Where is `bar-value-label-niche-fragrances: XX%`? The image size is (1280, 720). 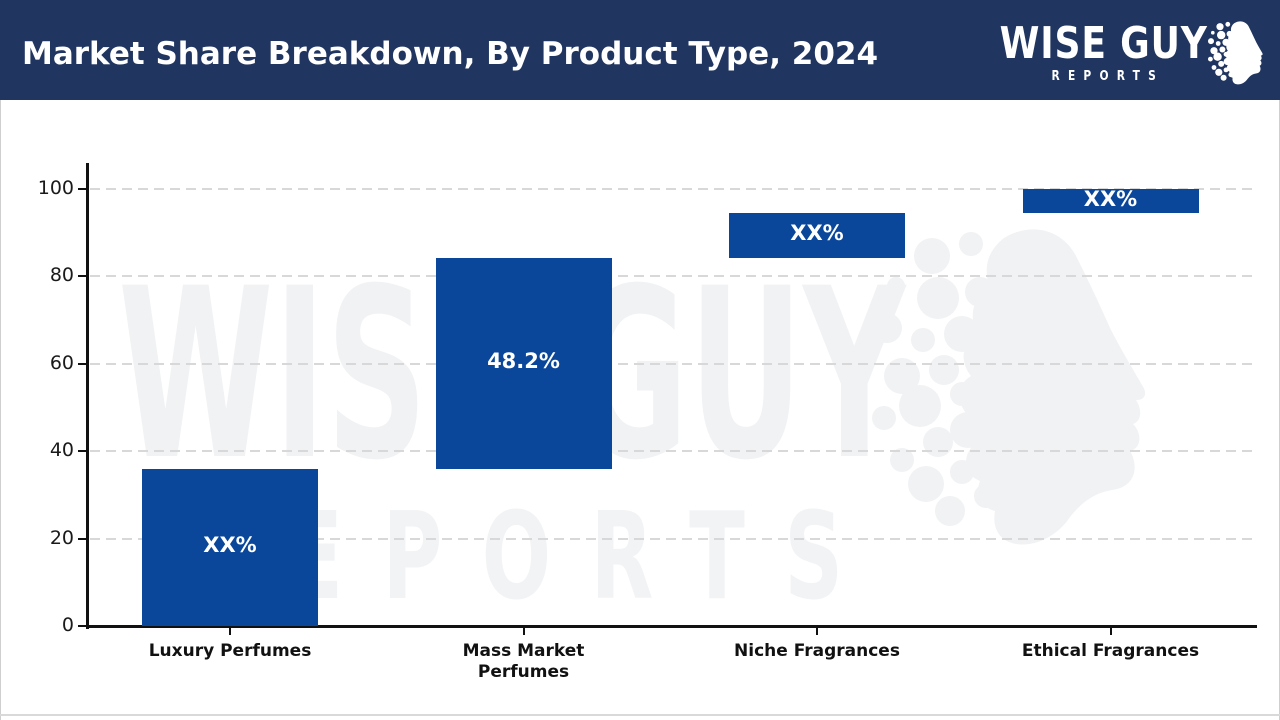
bar-value-label-niche-fragrances: XX% is located at coordinates (817, 233).